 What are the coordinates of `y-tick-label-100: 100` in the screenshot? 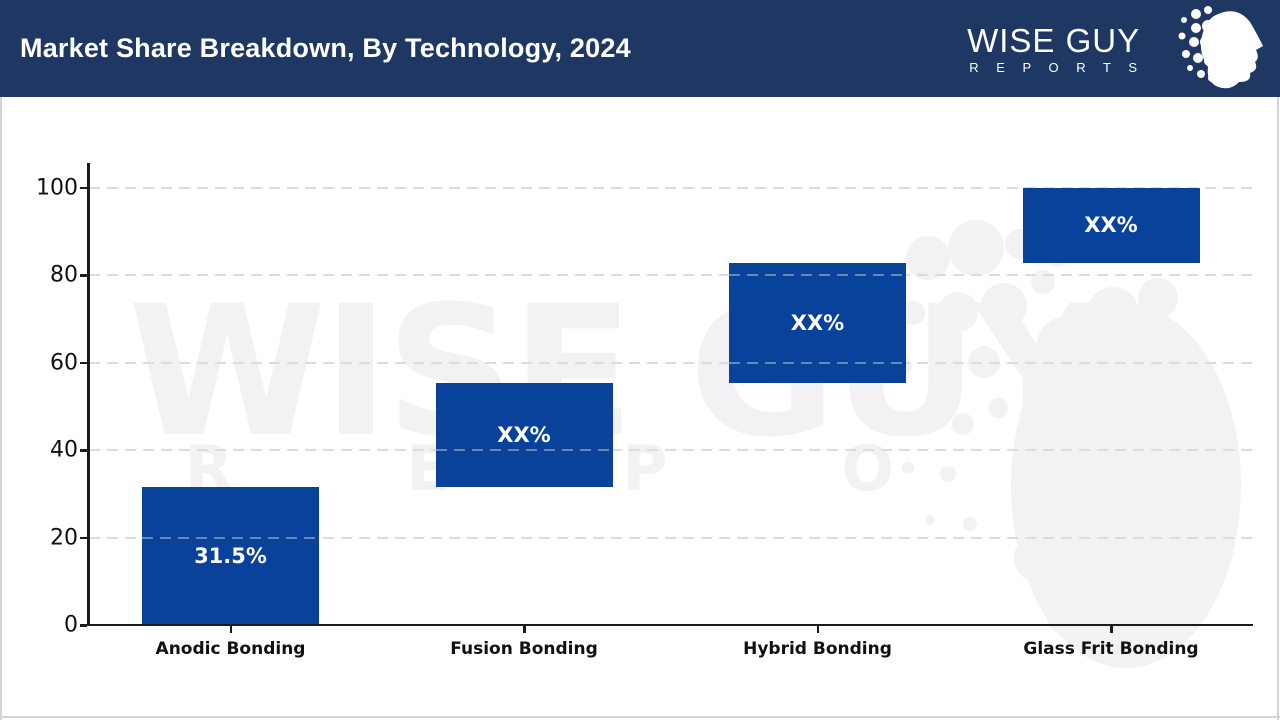 It's located at (57, 187).